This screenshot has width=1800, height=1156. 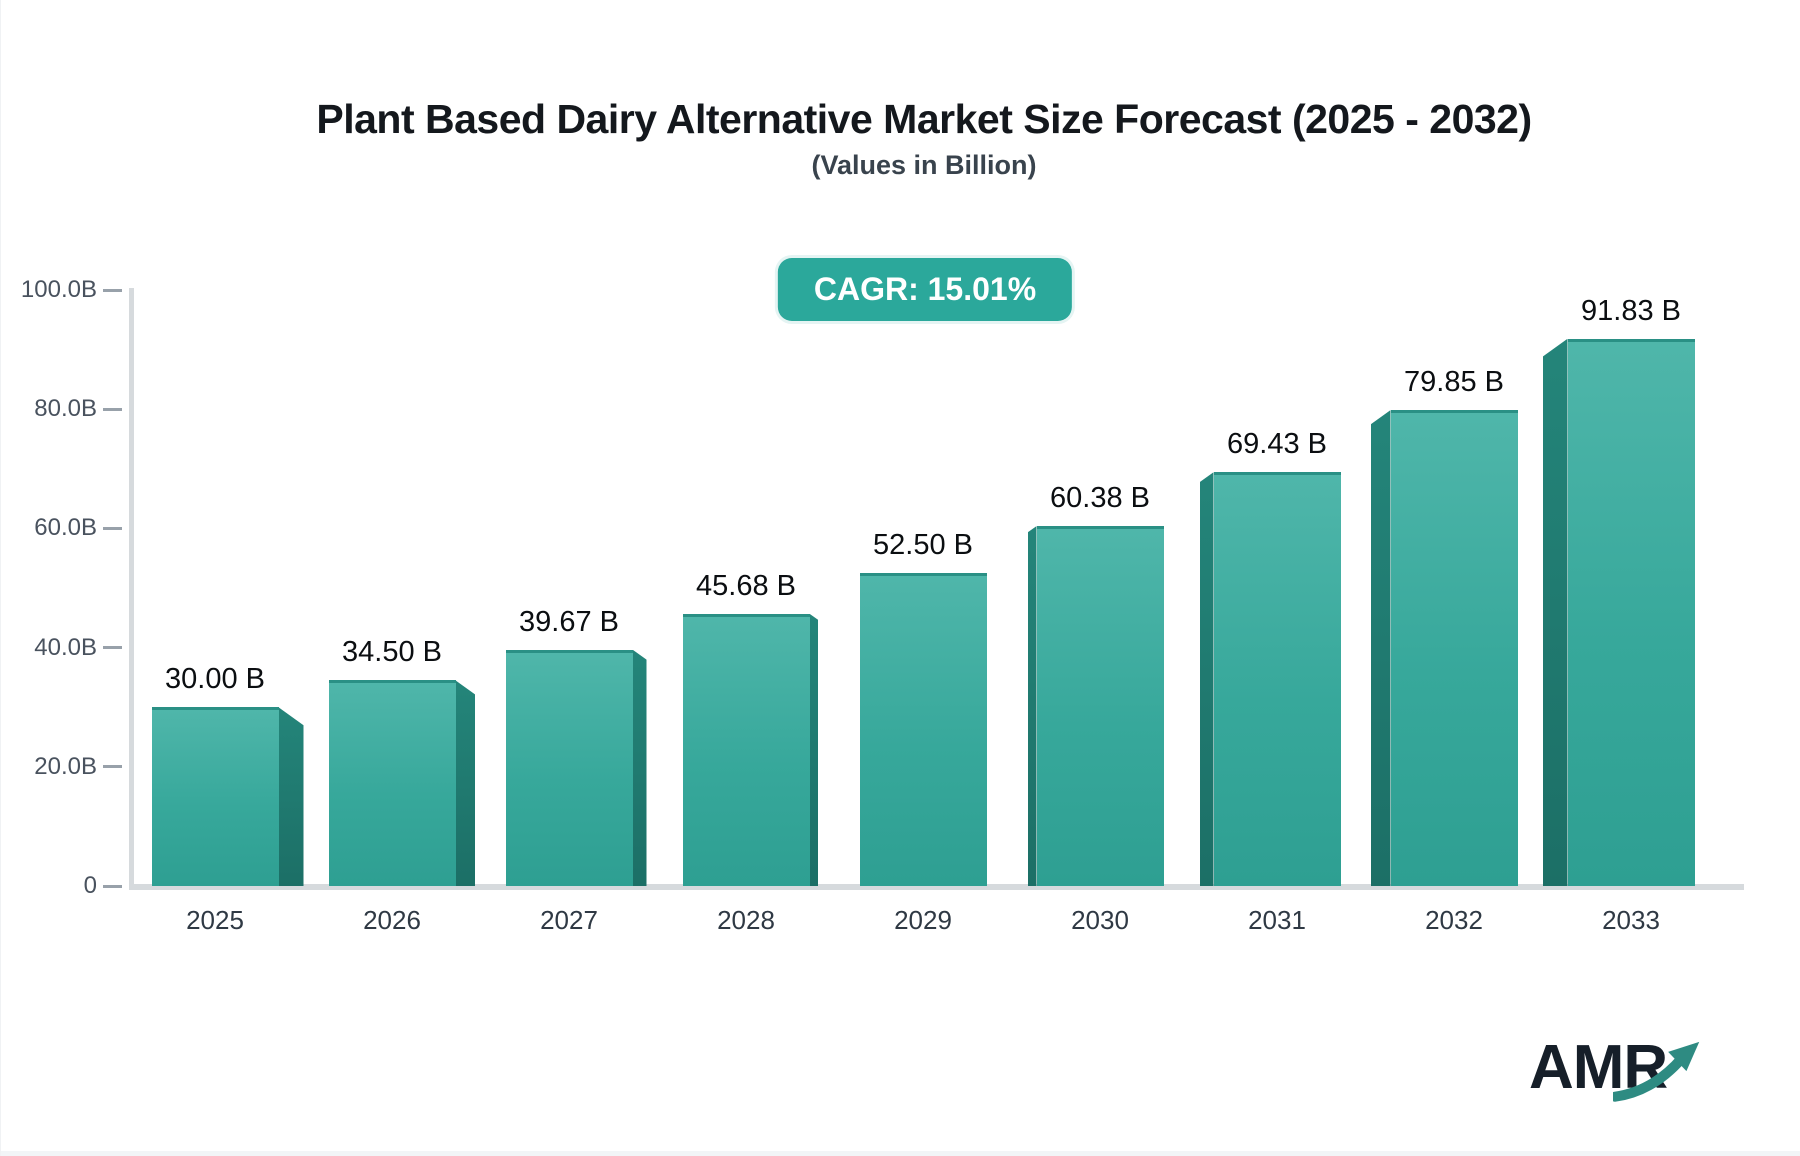 I want to click on amr-logo: AMR, so click(x=1629, y=1072).